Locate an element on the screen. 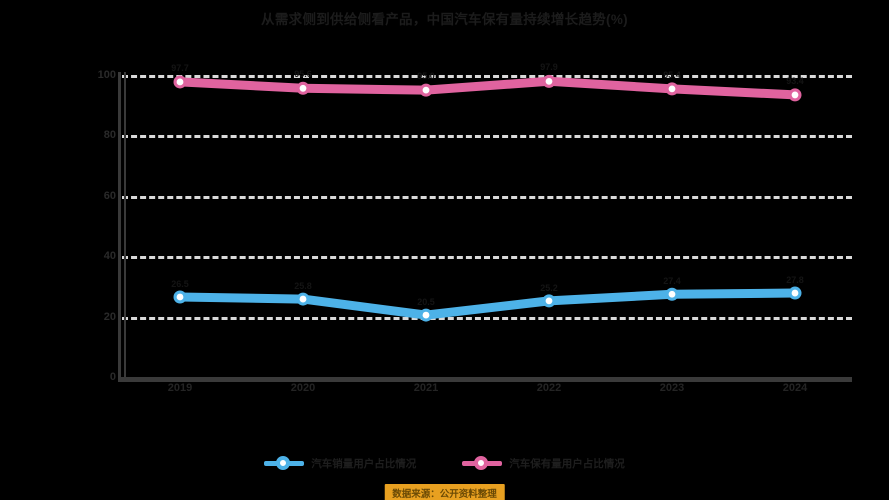 This screenshot has height=500, width=889. chart-title: 从需求侧到供给侧看产品，中国汽车保有量持续增长趋势(%) is located at coordinates (444, 19).